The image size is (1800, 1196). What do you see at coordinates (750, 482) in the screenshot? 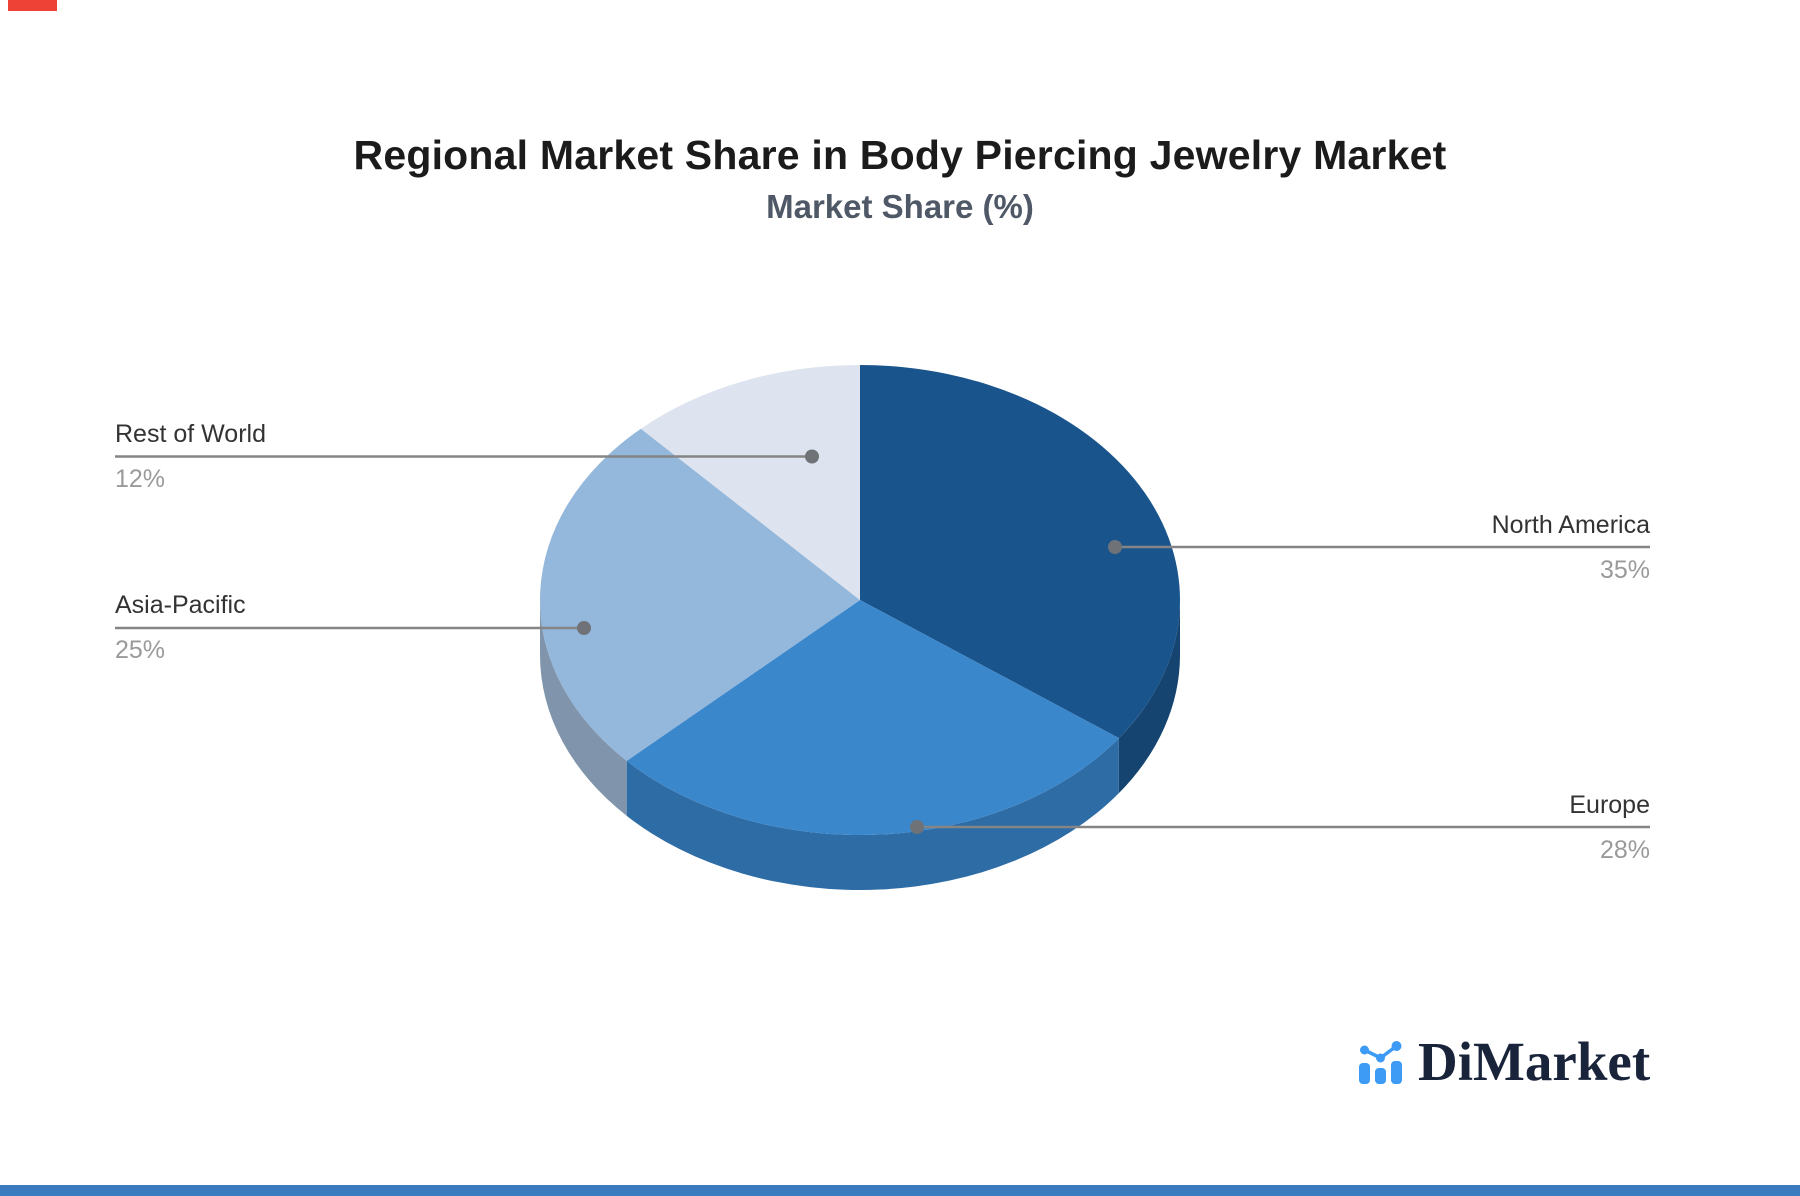
I see `pie-slice-rest-of-world` at bounding box center [750, 482].